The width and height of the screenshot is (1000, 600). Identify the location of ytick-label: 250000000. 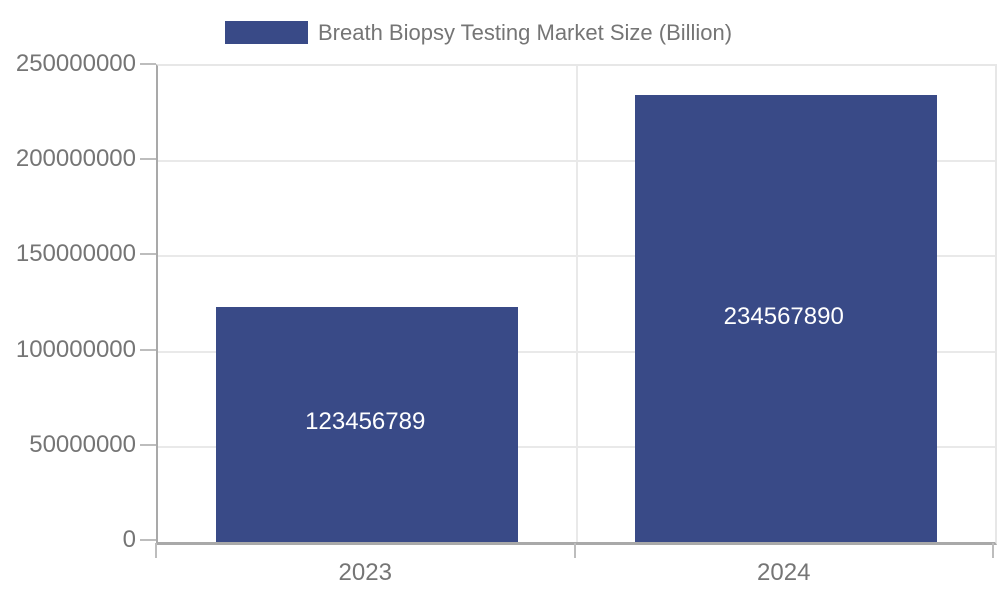
(75, 63).